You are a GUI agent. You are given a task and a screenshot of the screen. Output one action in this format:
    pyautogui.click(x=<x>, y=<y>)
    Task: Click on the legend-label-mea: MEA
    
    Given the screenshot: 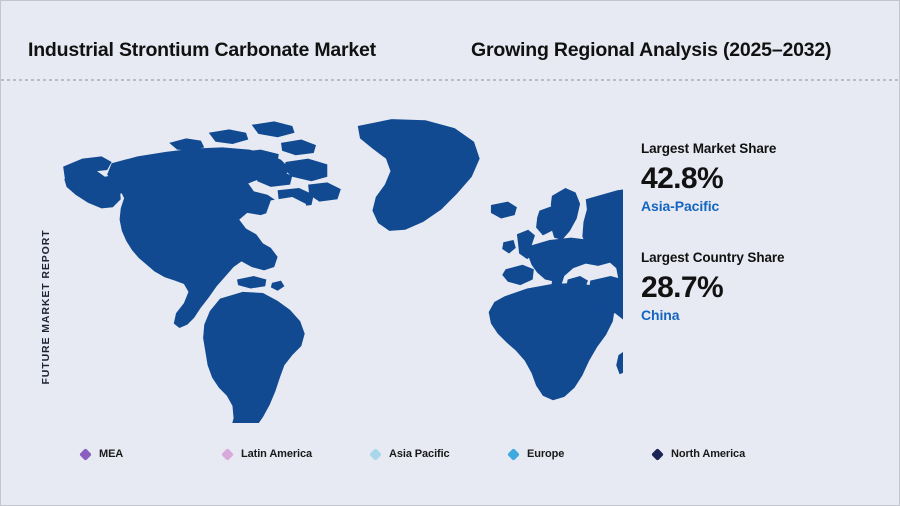 What is the action you would take?
    pyautogui.click(x=111, y=454)
    